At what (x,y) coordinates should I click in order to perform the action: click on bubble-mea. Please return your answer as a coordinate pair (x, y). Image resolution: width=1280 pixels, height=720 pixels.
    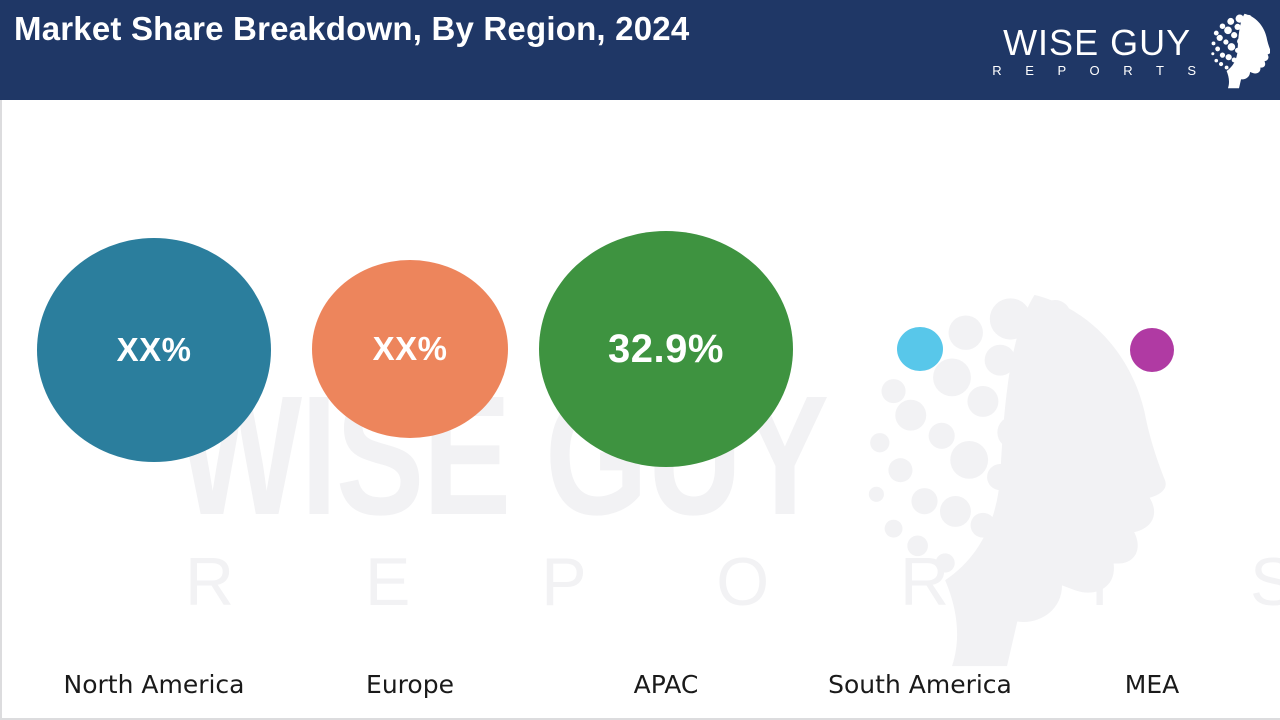
    Looking at the image, I should click on (1152, 350).